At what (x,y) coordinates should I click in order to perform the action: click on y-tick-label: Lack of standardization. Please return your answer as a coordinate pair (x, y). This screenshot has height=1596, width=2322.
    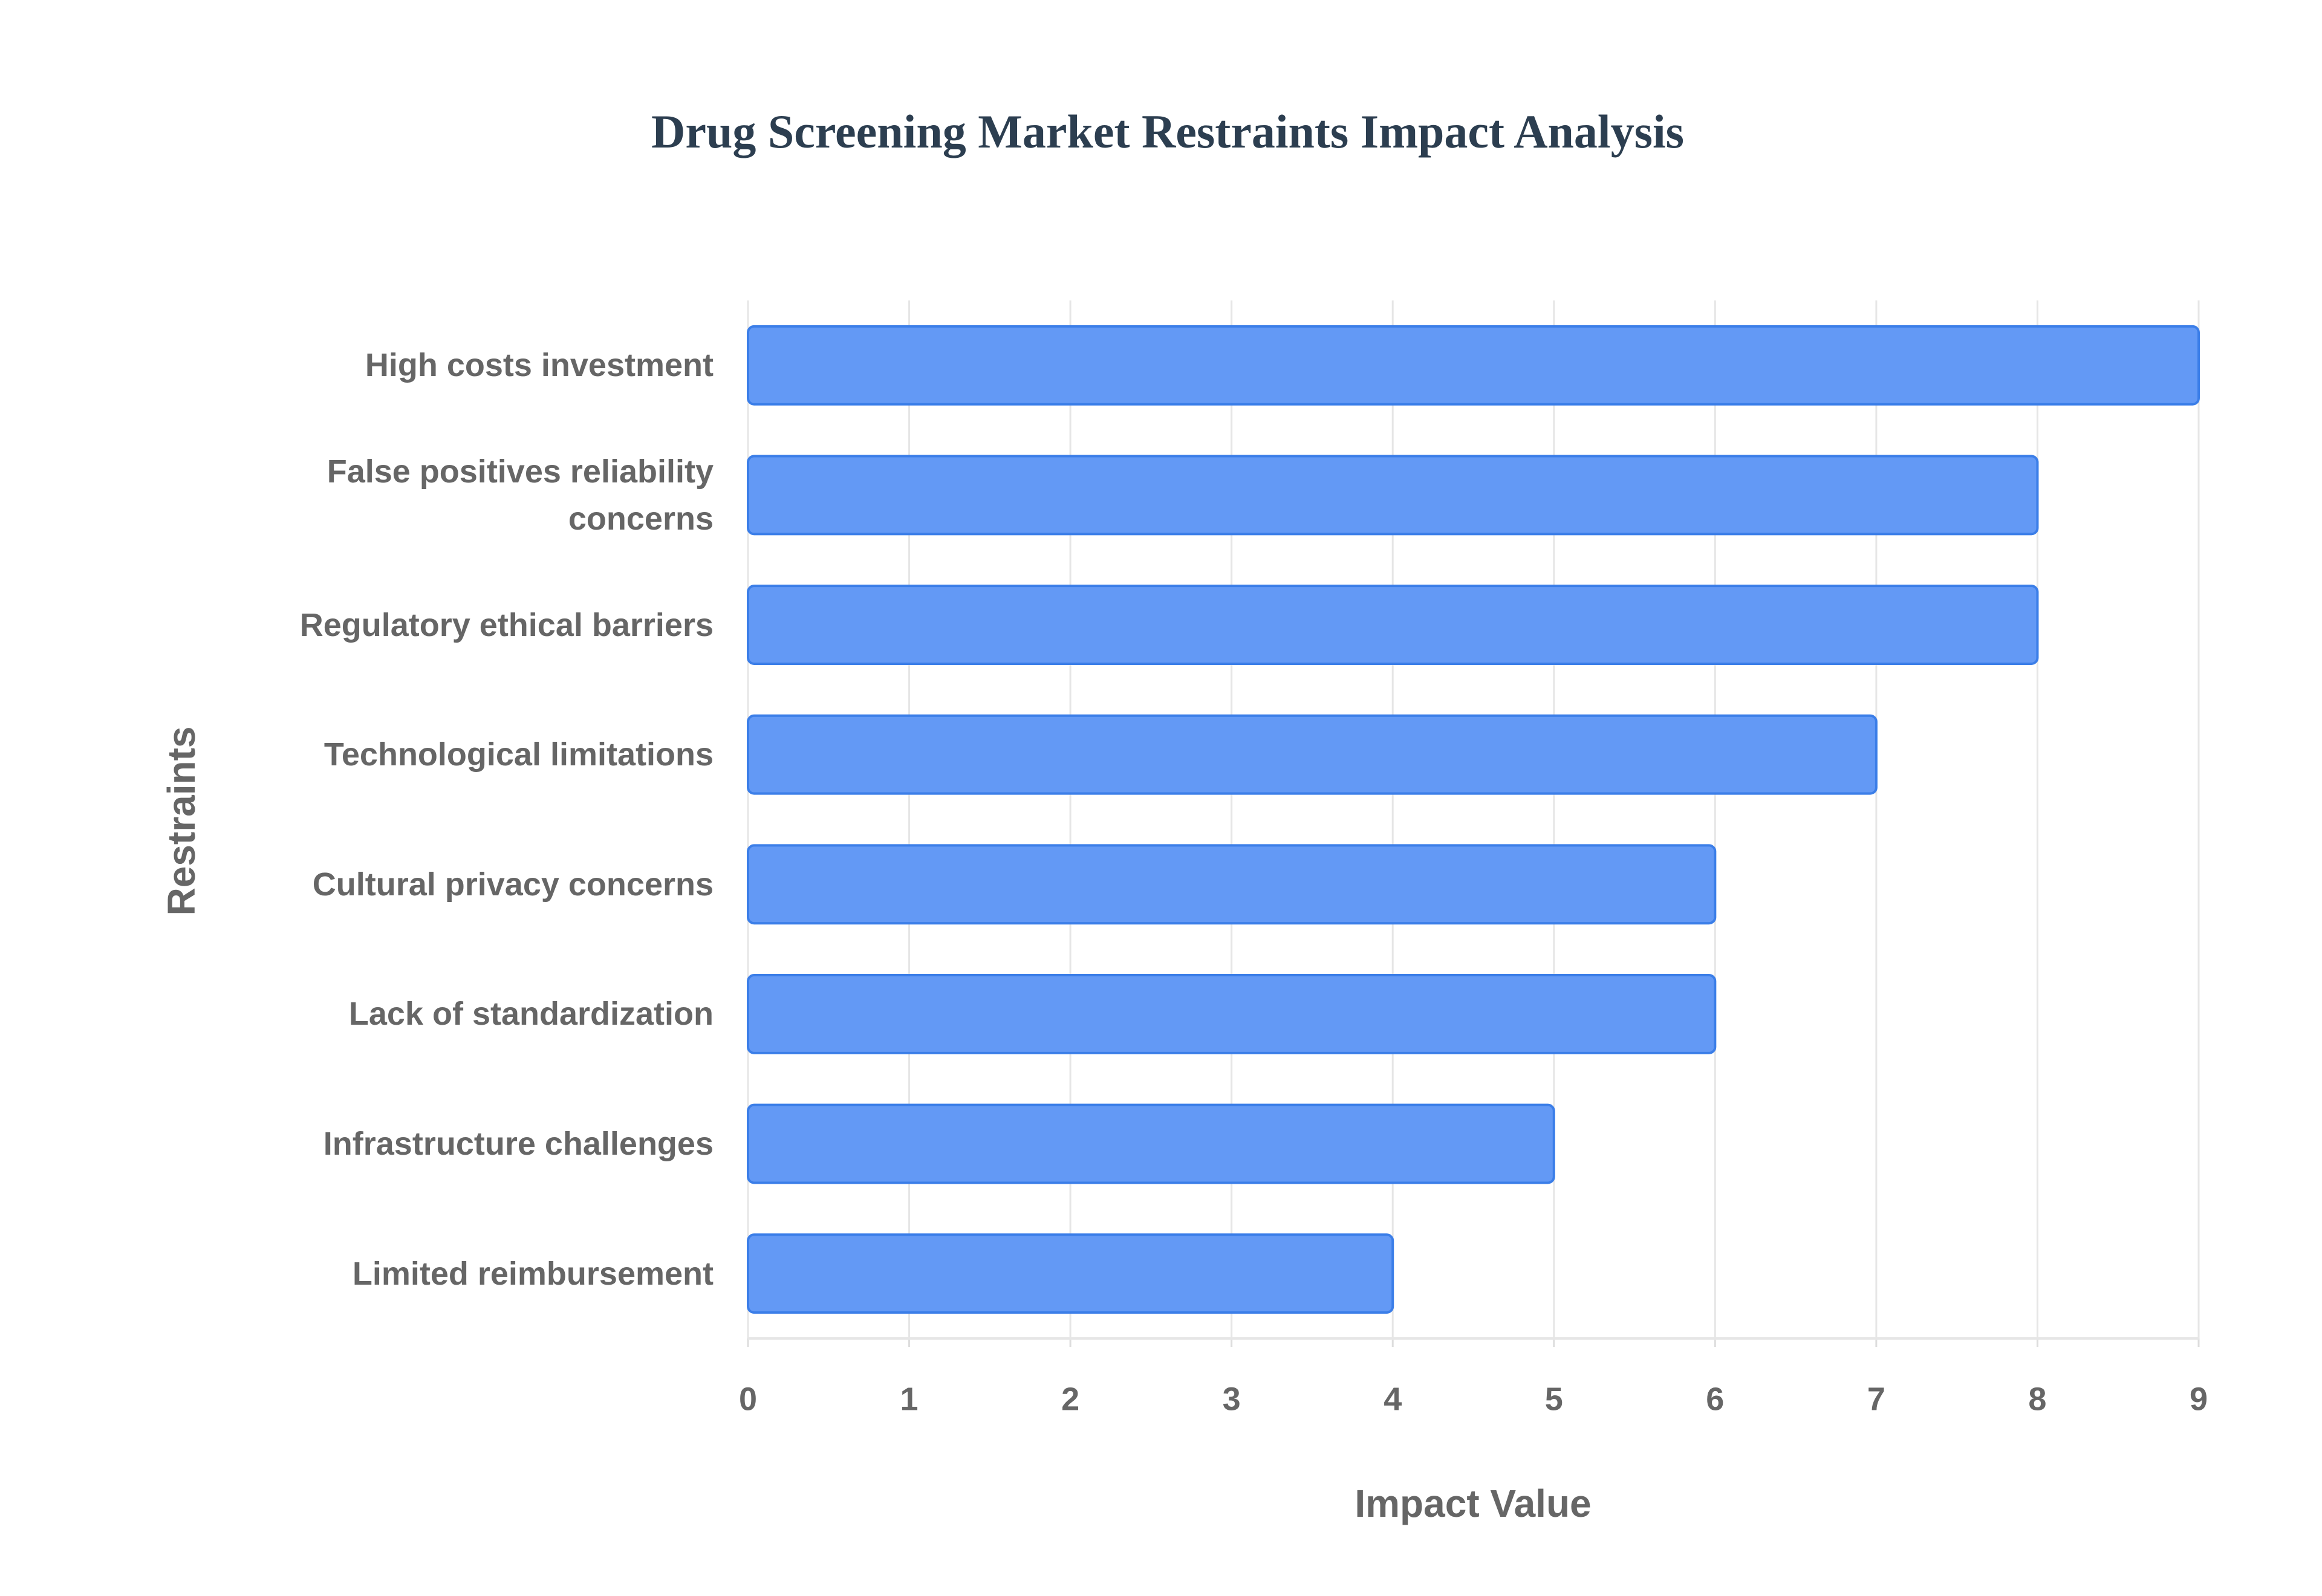
    Looking at the image, I should click on (531, 1014).